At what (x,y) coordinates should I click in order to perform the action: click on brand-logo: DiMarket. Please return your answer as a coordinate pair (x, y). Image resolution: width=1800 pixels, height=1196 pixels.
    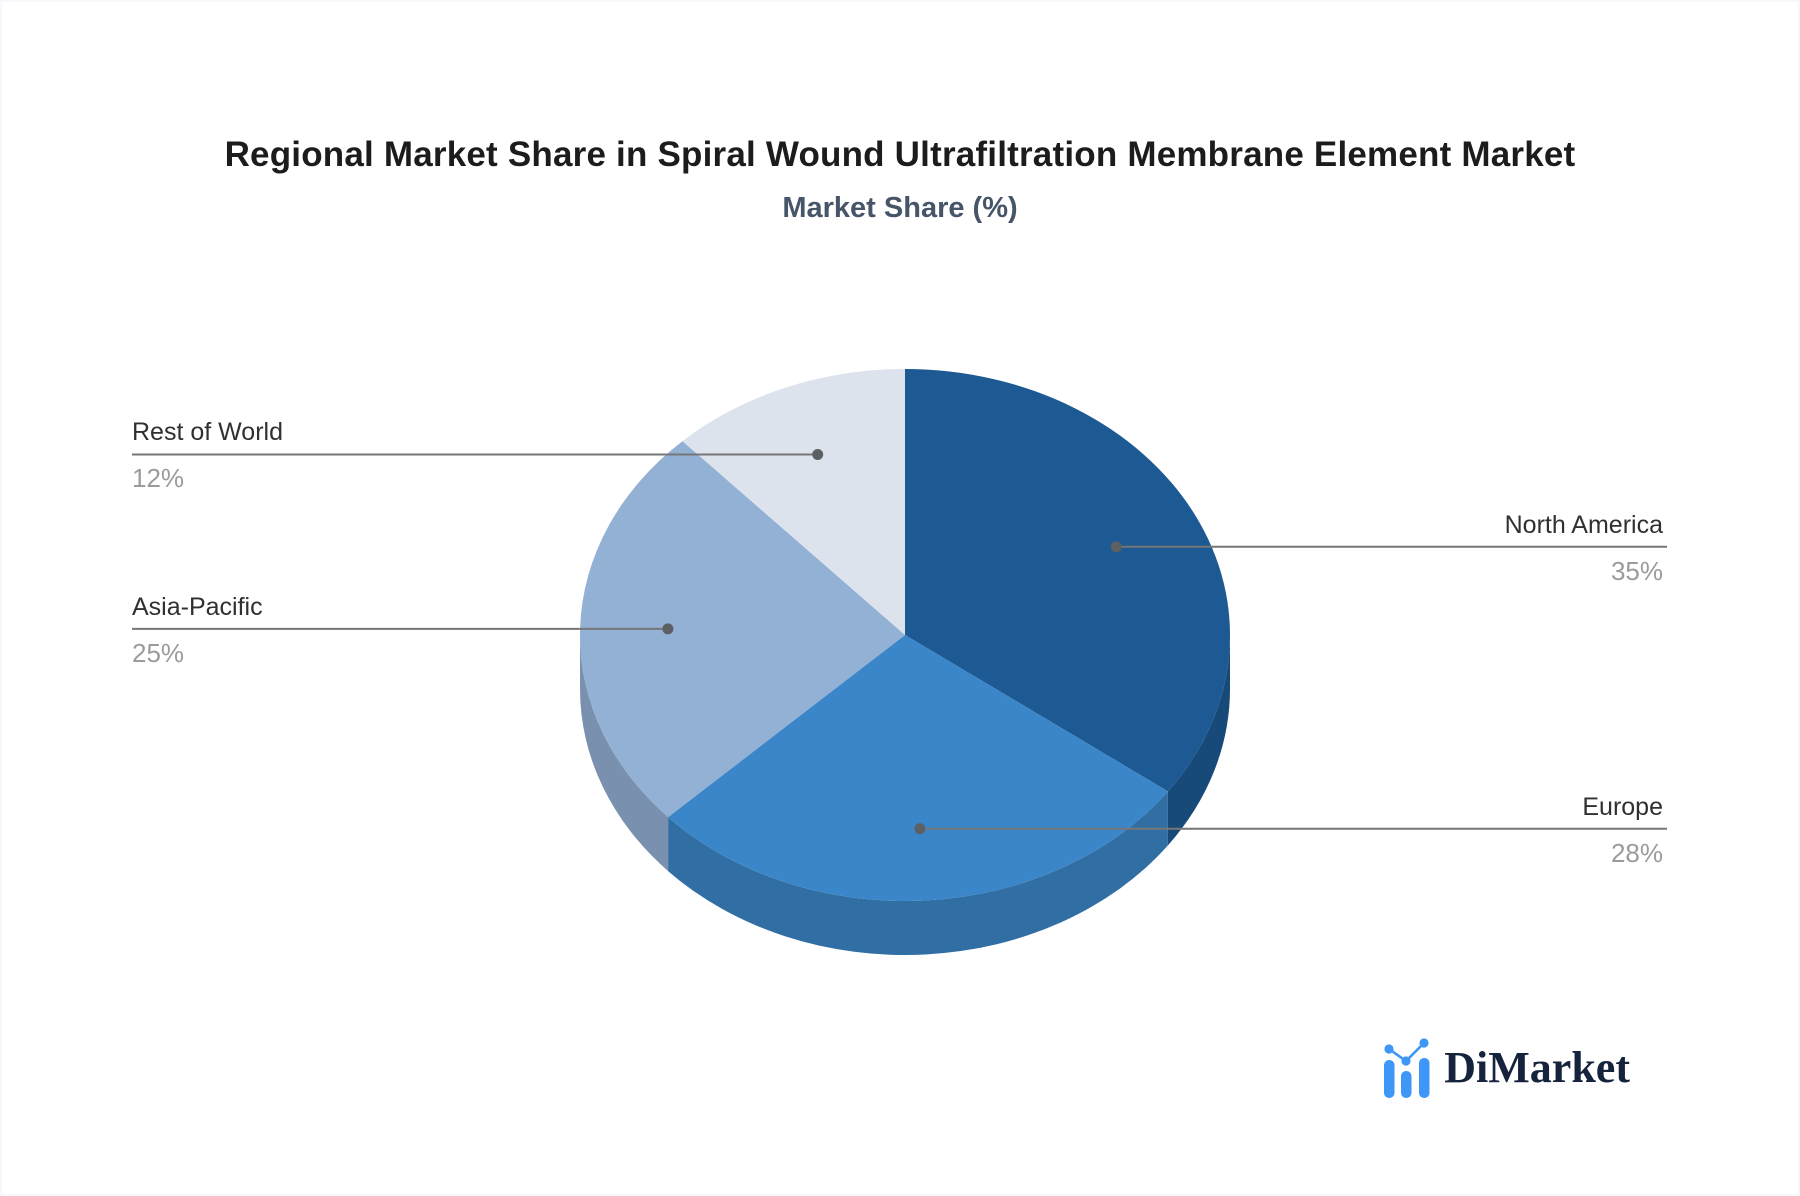
    Looking at the image, I should click on (1507, 1068).